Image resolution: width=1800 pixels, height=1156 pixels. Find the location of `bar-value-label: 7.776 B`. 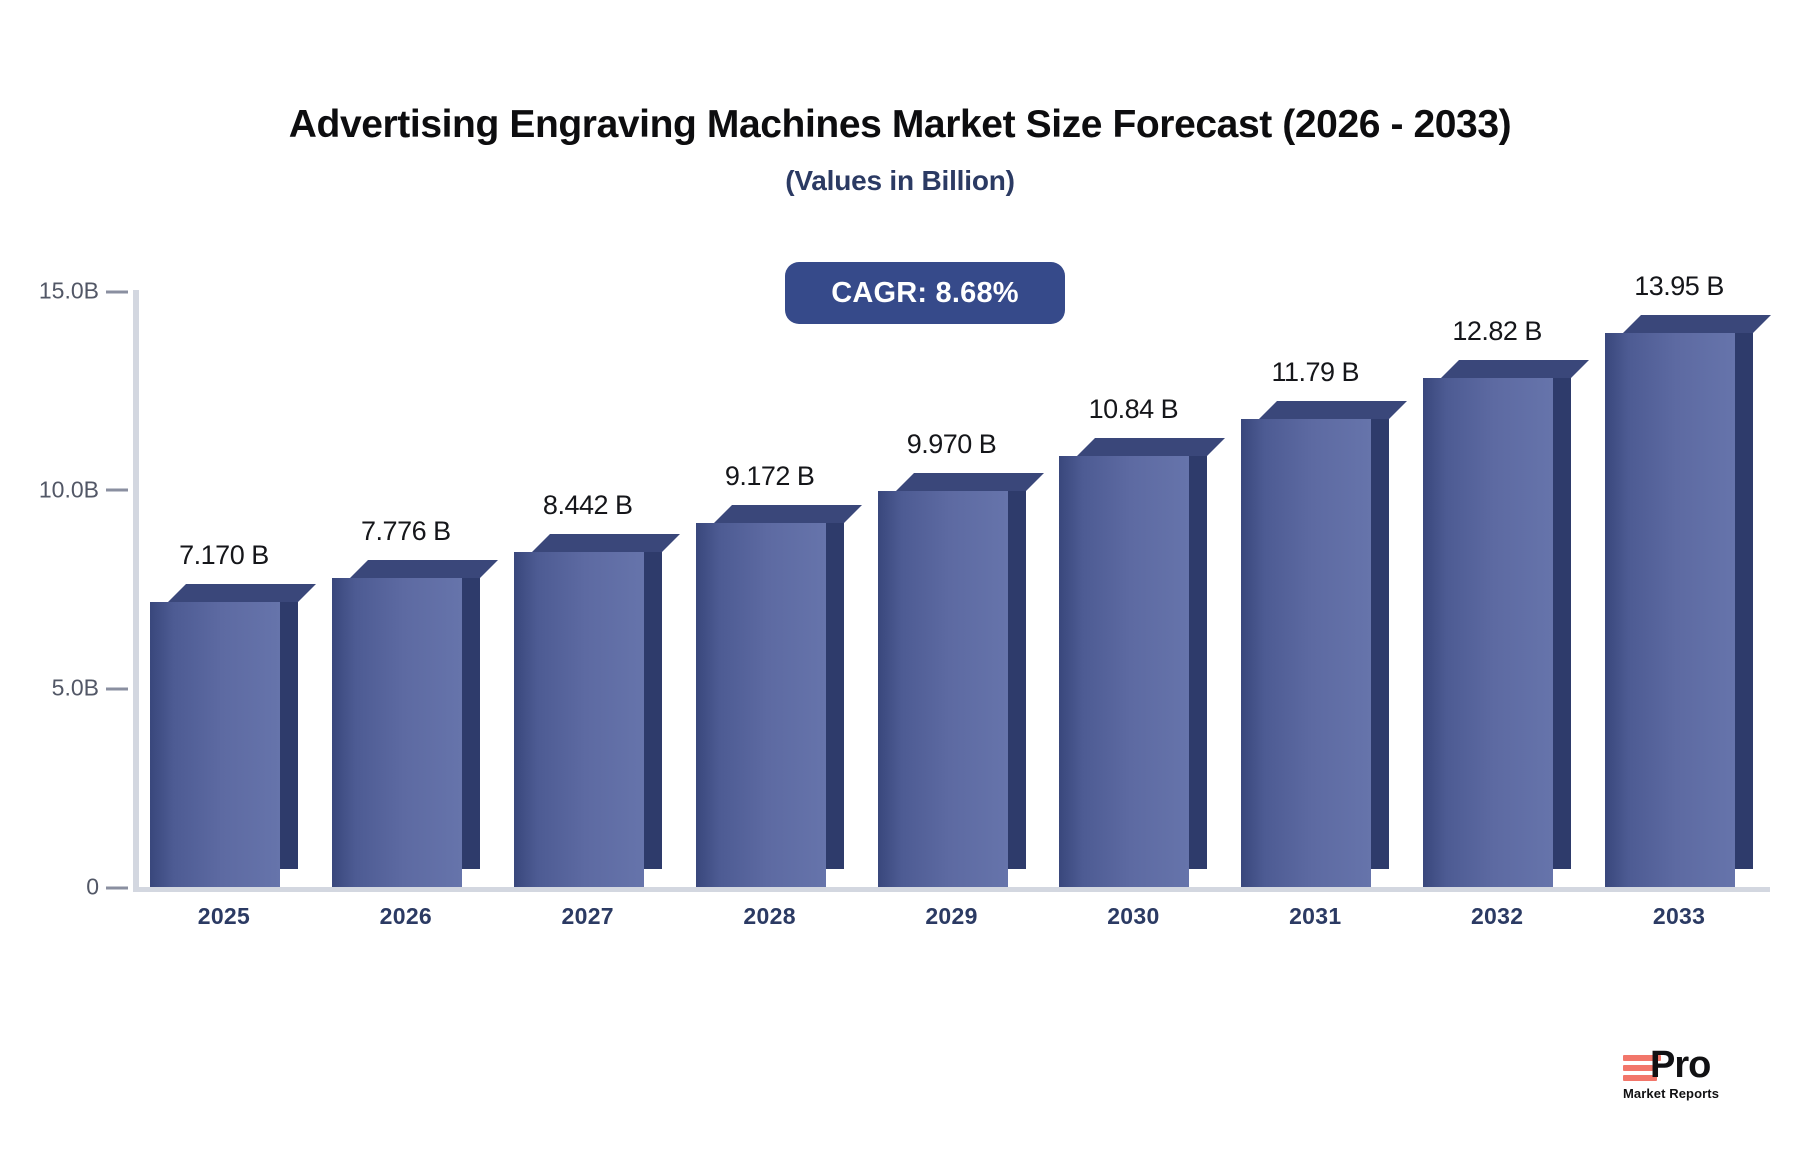

bar-value-label: 7.776 B is located at coordinates (406, 531).